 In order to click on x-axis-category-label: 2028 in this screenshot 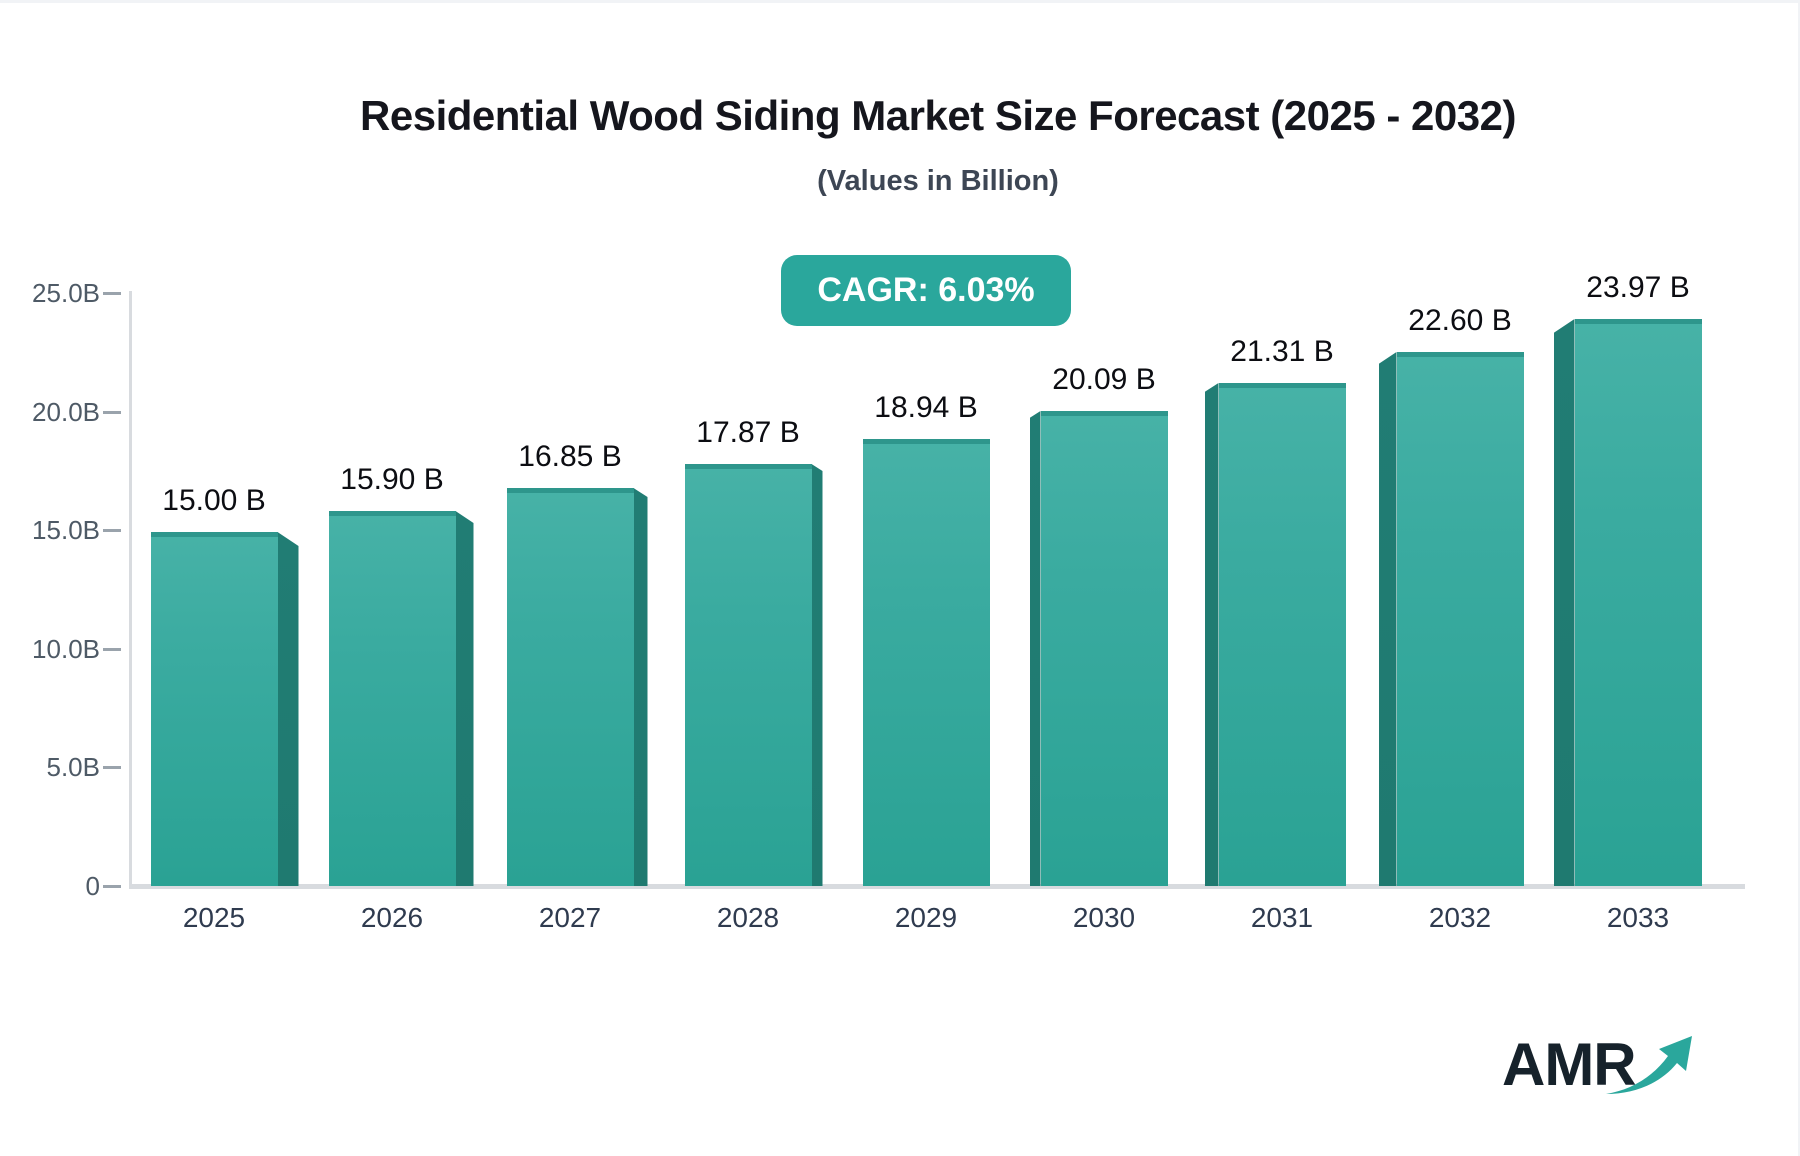, I will do `click(748, 917)`.